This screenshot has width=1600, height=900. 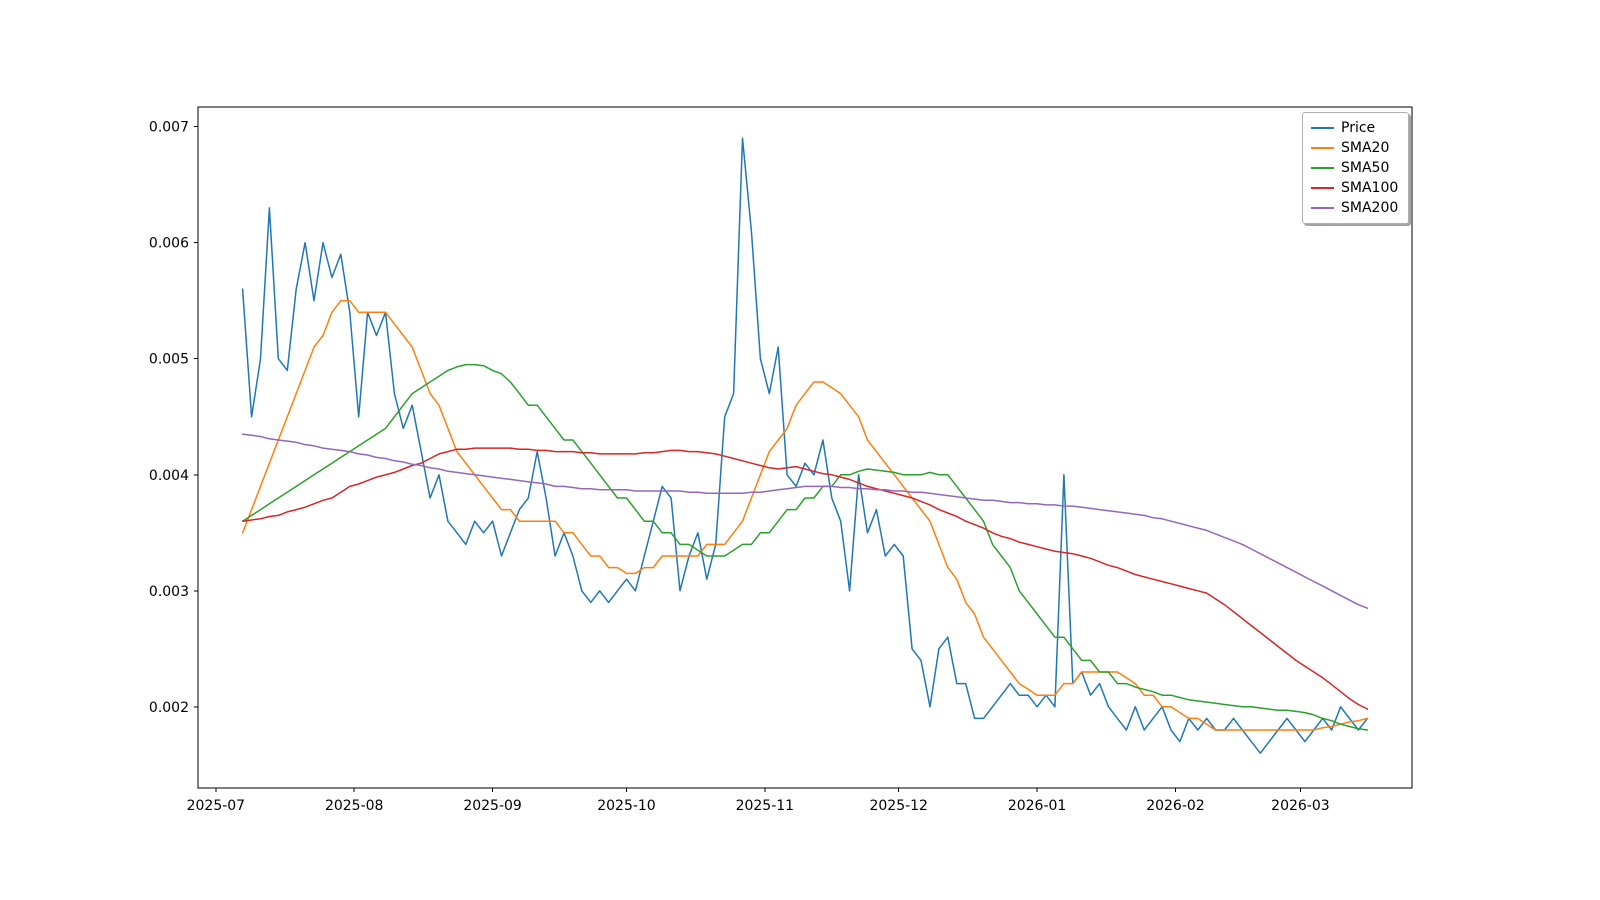 I want to click on legend-label: SMA200, so click(x=1370, y=208).